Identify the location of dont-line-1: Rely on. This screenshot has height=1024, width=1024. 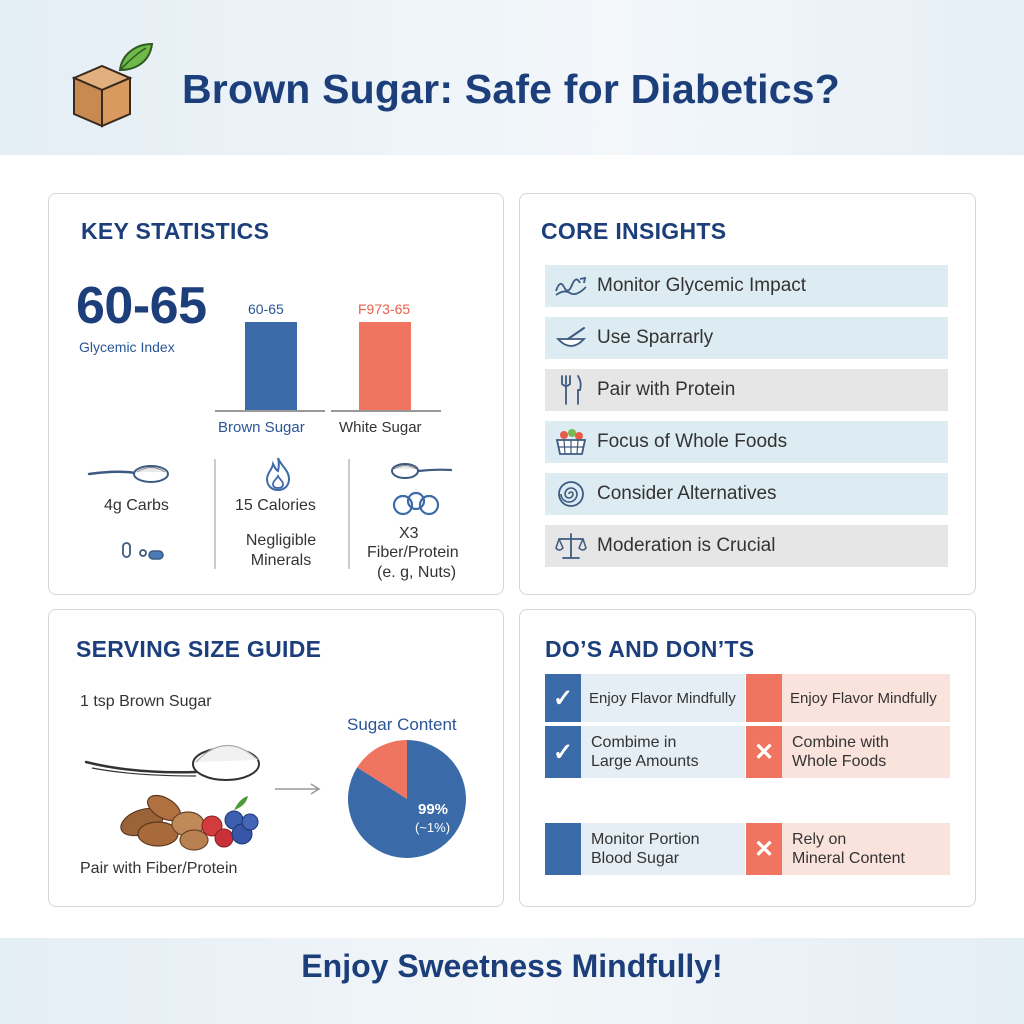
(819, 839).